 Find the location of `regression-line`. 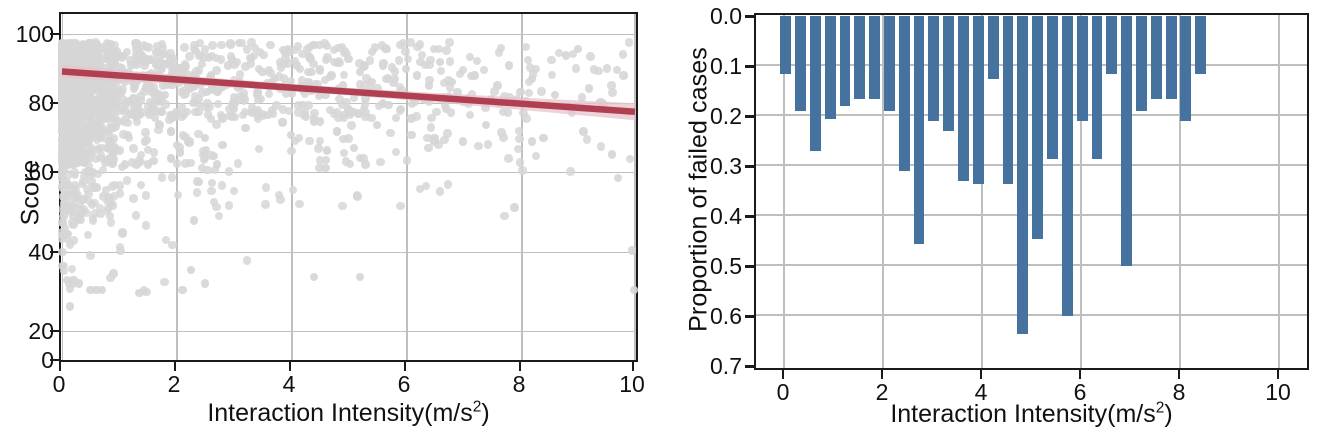

regression-line is located at coordinates (348, 91).